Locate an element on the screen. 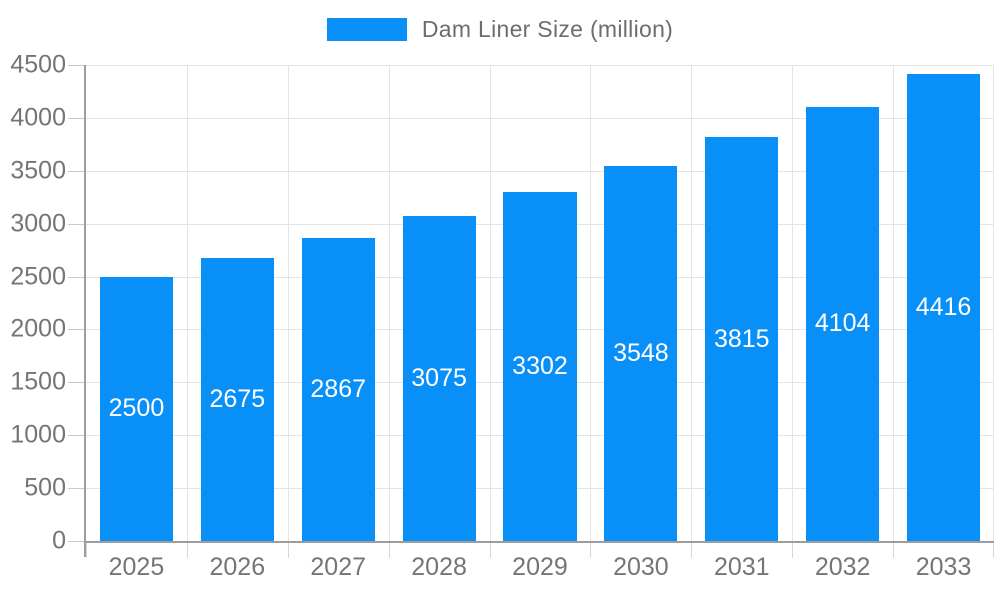 The image size is (1000, 600). y-tick-label: 4000 is located at coordinates (38, 117).